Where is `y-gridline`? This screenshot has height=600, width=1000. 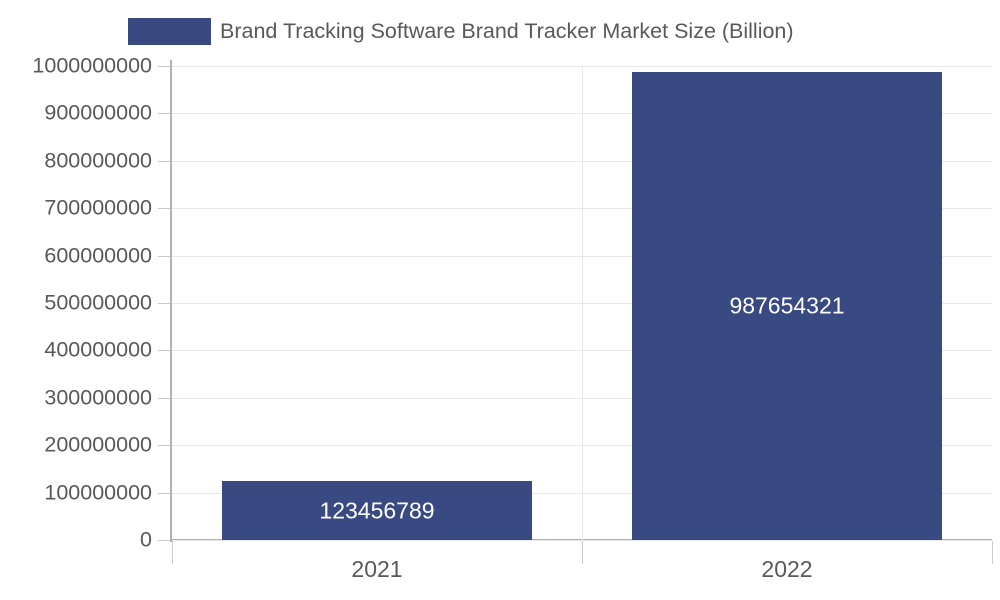 y-gridline is located at coordinates (582, 540).